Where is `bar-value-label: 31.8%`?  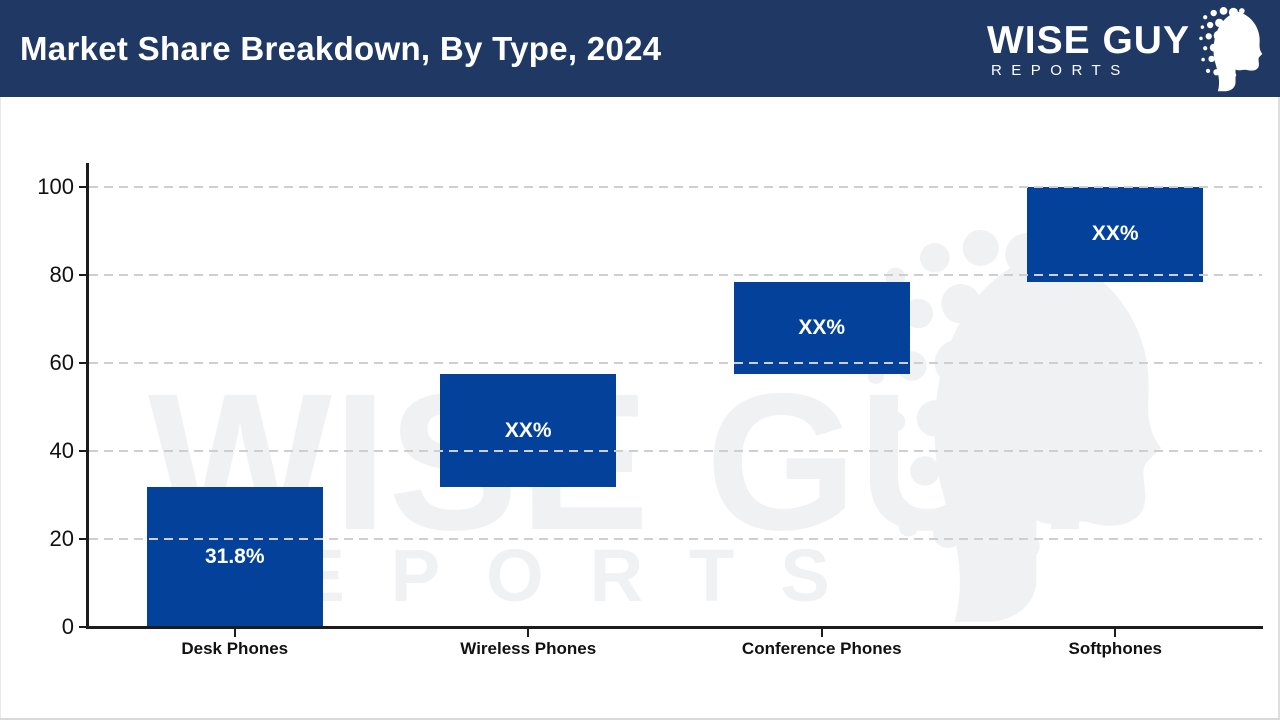
bar-value-label: 31.8% is located at coordinates (234, 557).